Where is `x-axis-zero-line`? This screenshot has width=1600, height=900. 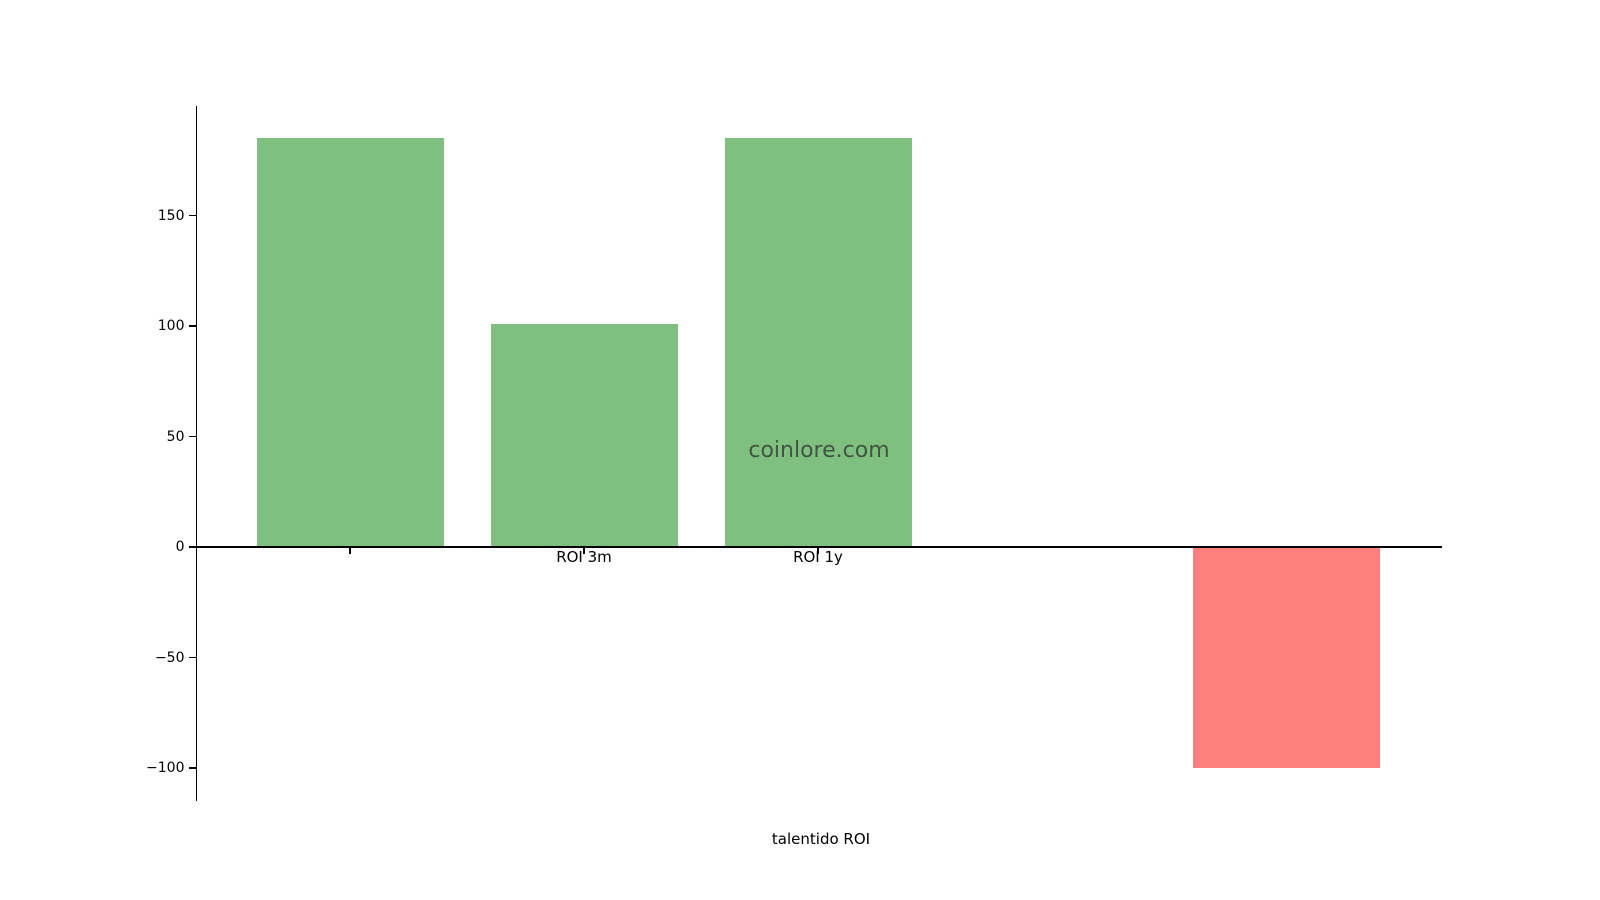 x-axis-zero-line is located at coordinates (818, 547).